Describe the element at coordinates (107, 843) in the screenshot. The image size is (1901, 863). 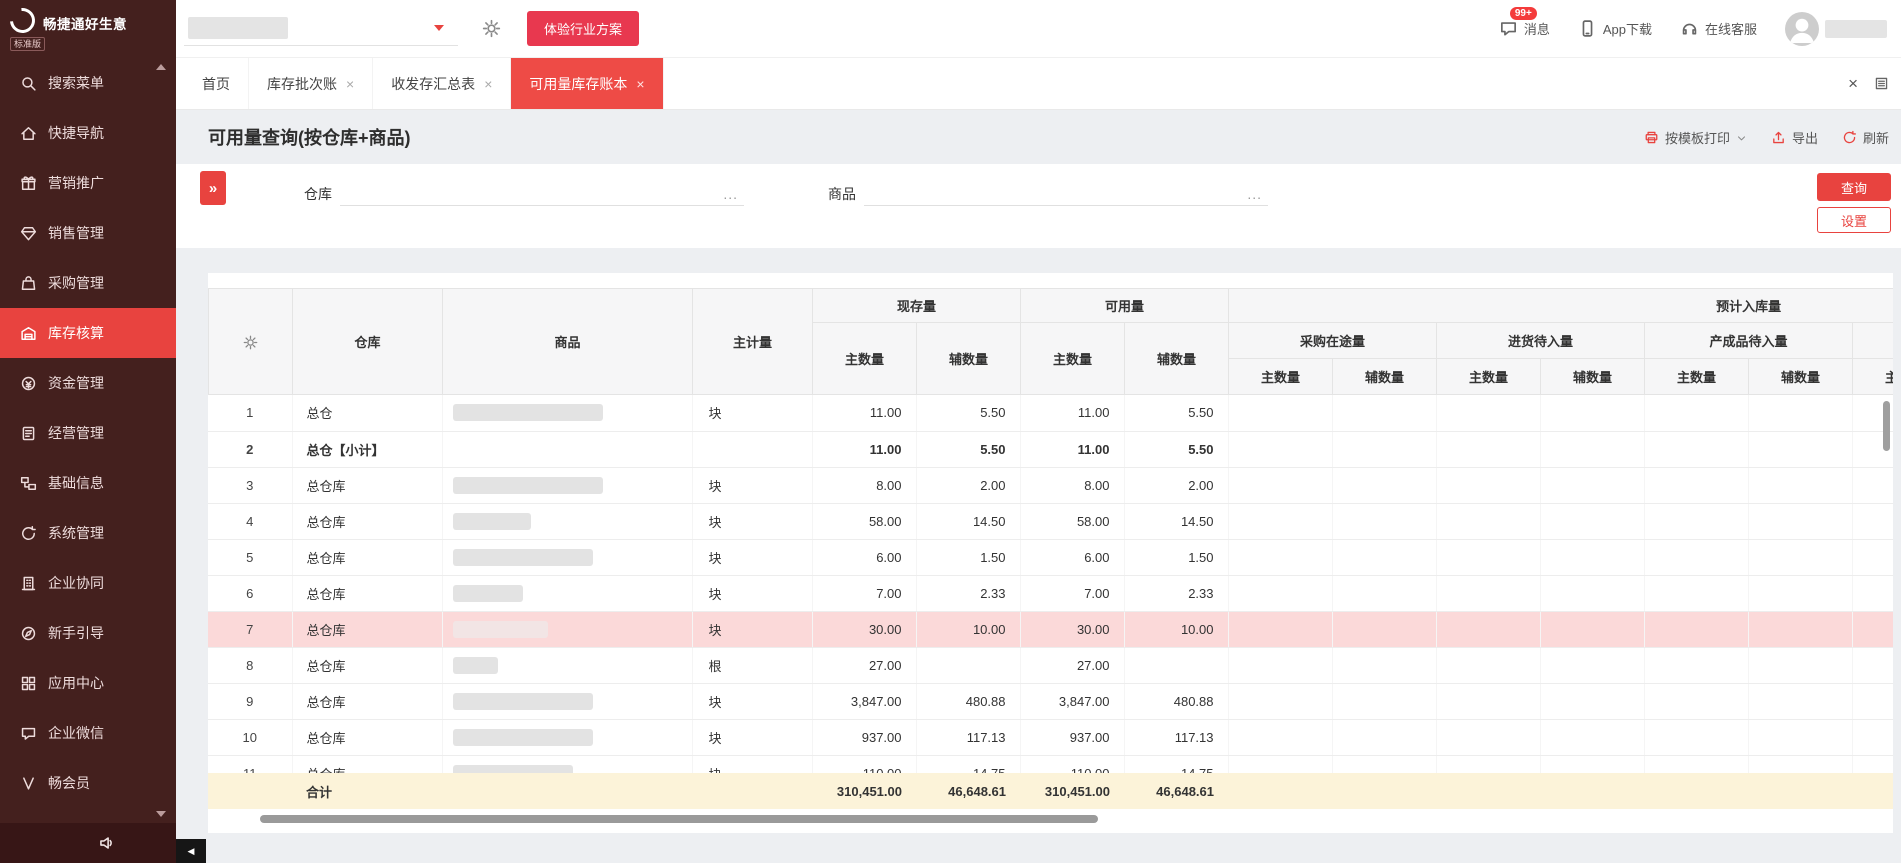
I see `speaker-icon` at that location.